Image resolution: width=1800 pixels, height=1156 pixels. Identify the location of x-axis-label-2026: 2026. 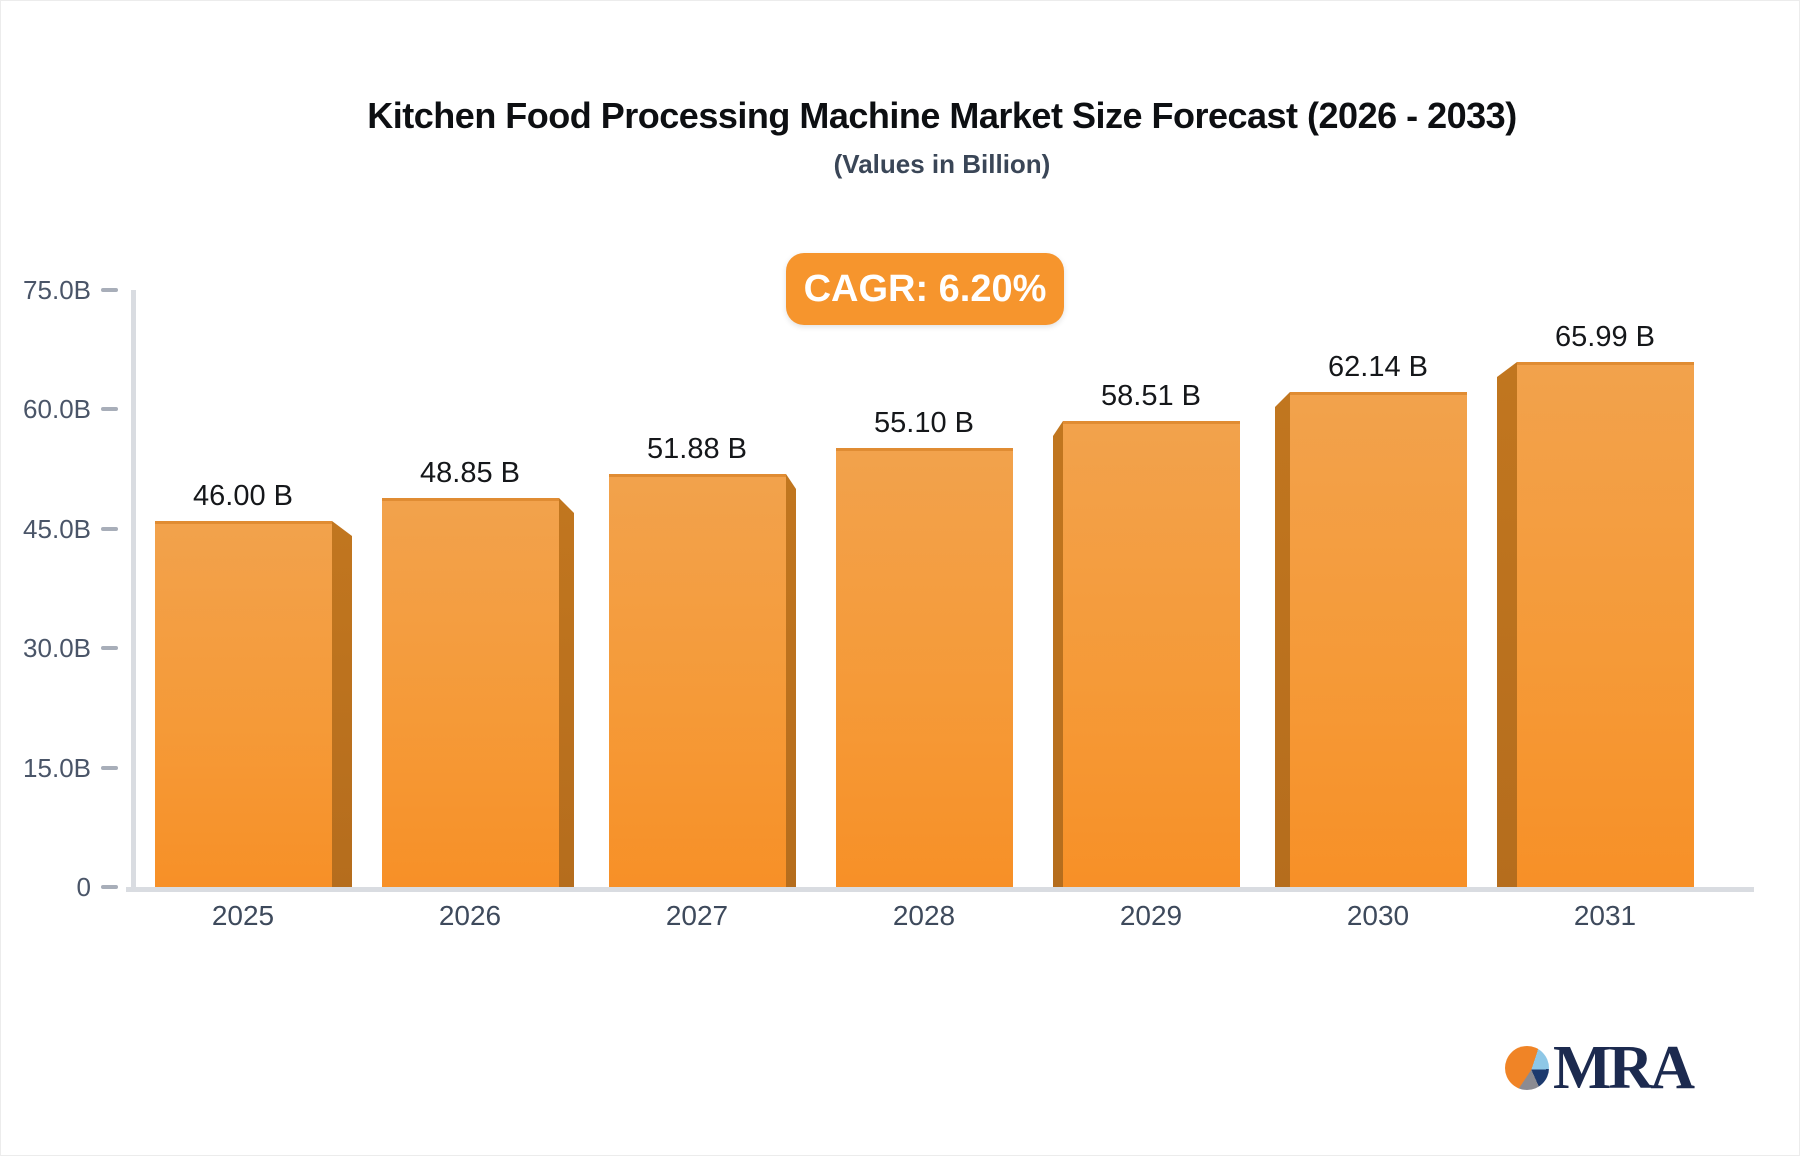
(470, 915).